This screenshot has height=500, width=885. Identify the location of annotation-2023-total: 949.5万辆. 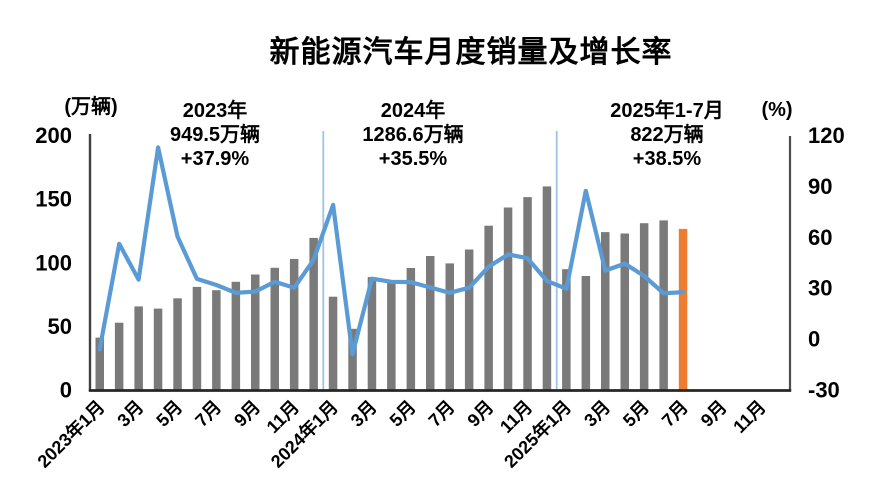
(215, 135).